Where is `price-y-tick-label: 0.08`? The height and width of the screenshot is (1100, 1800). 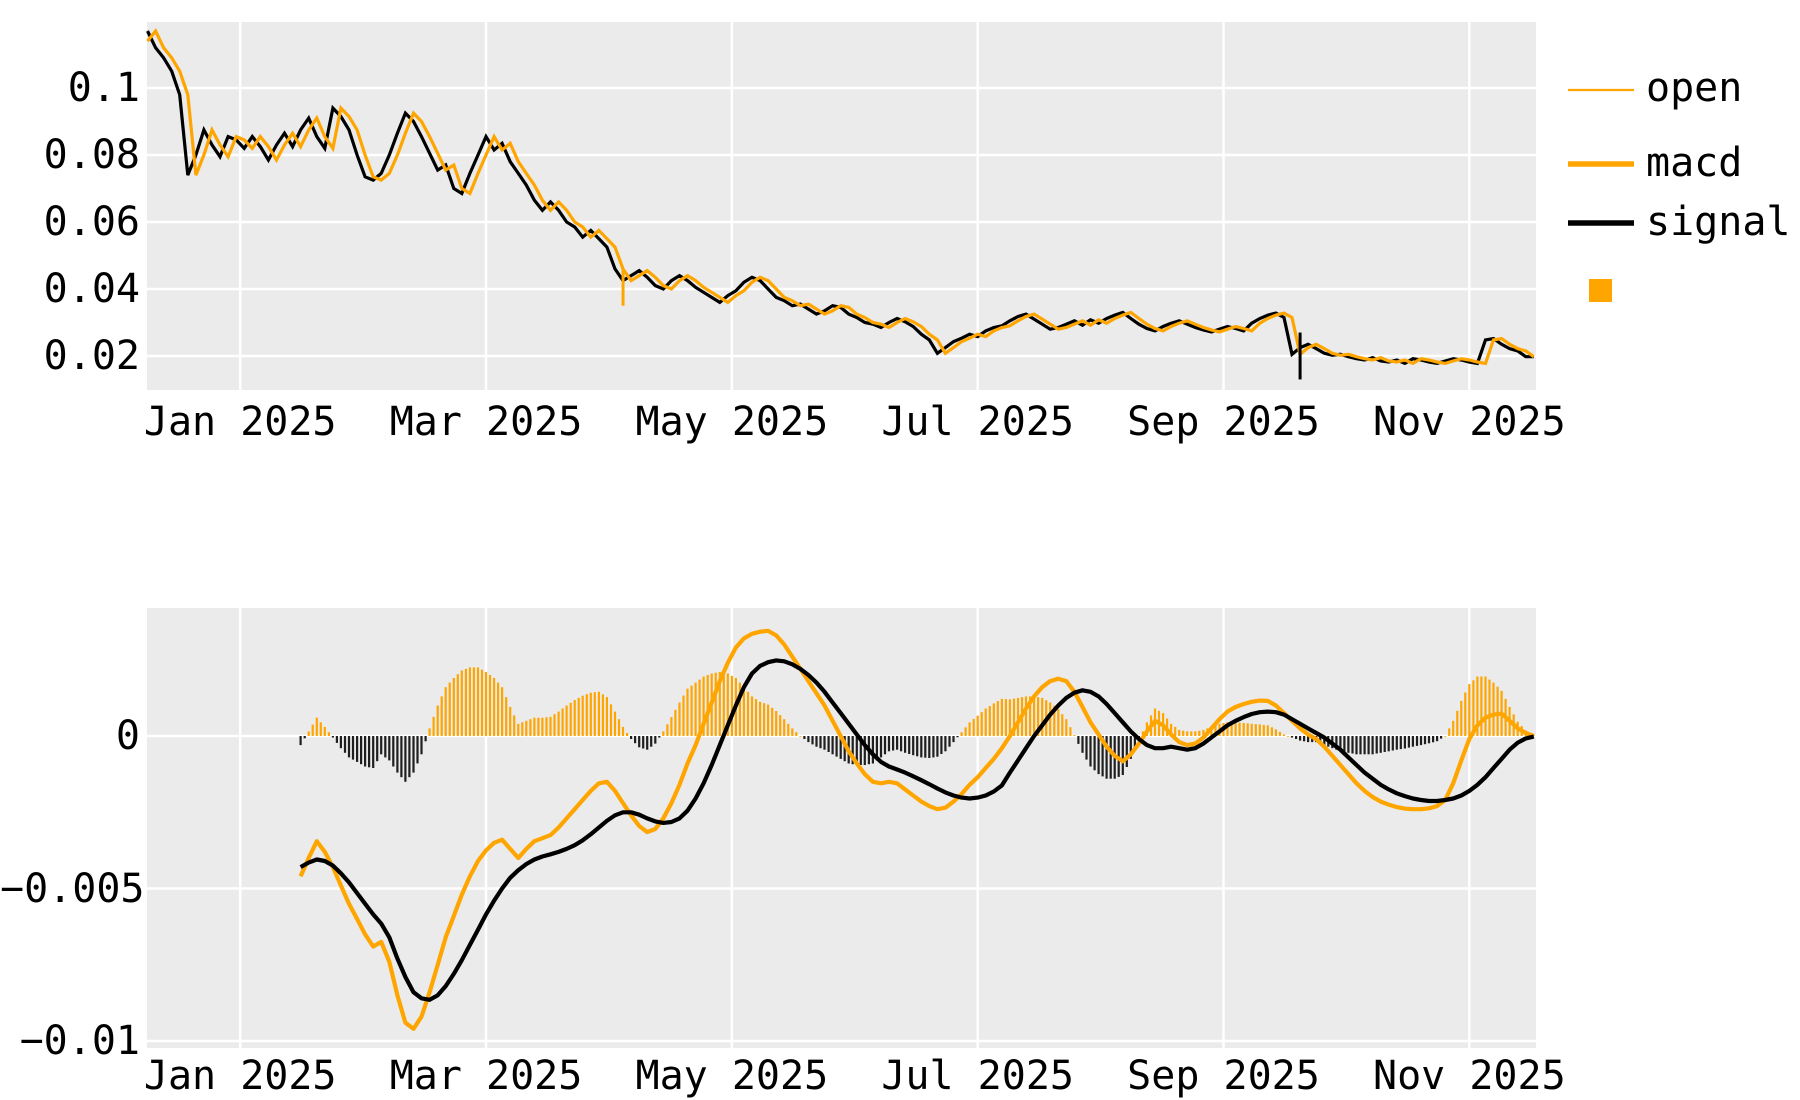 price-y-tick-label: 0.08 is located at coordinates (91, 154).